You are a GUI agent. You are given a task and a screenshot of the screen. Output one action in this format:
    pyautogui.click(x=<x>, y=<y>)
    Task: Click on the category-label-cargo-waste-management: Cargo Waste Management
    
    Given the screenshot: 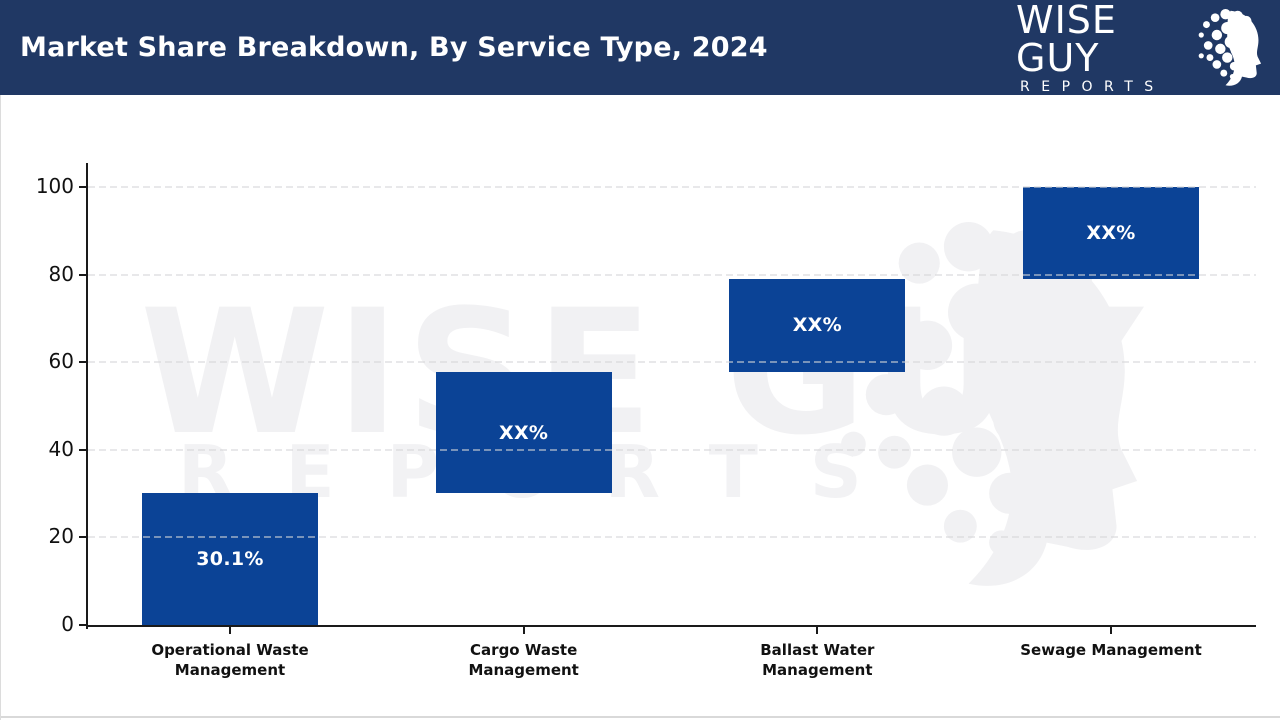 What is the action you would take?
    pyautogui.click(x=523, y=660)
    